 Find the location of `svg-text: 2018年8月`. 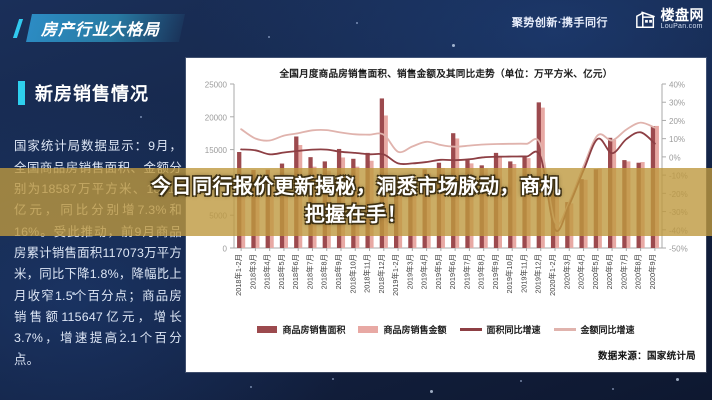

svg-text: 2018年8月 is located at coordinates (324, 271).